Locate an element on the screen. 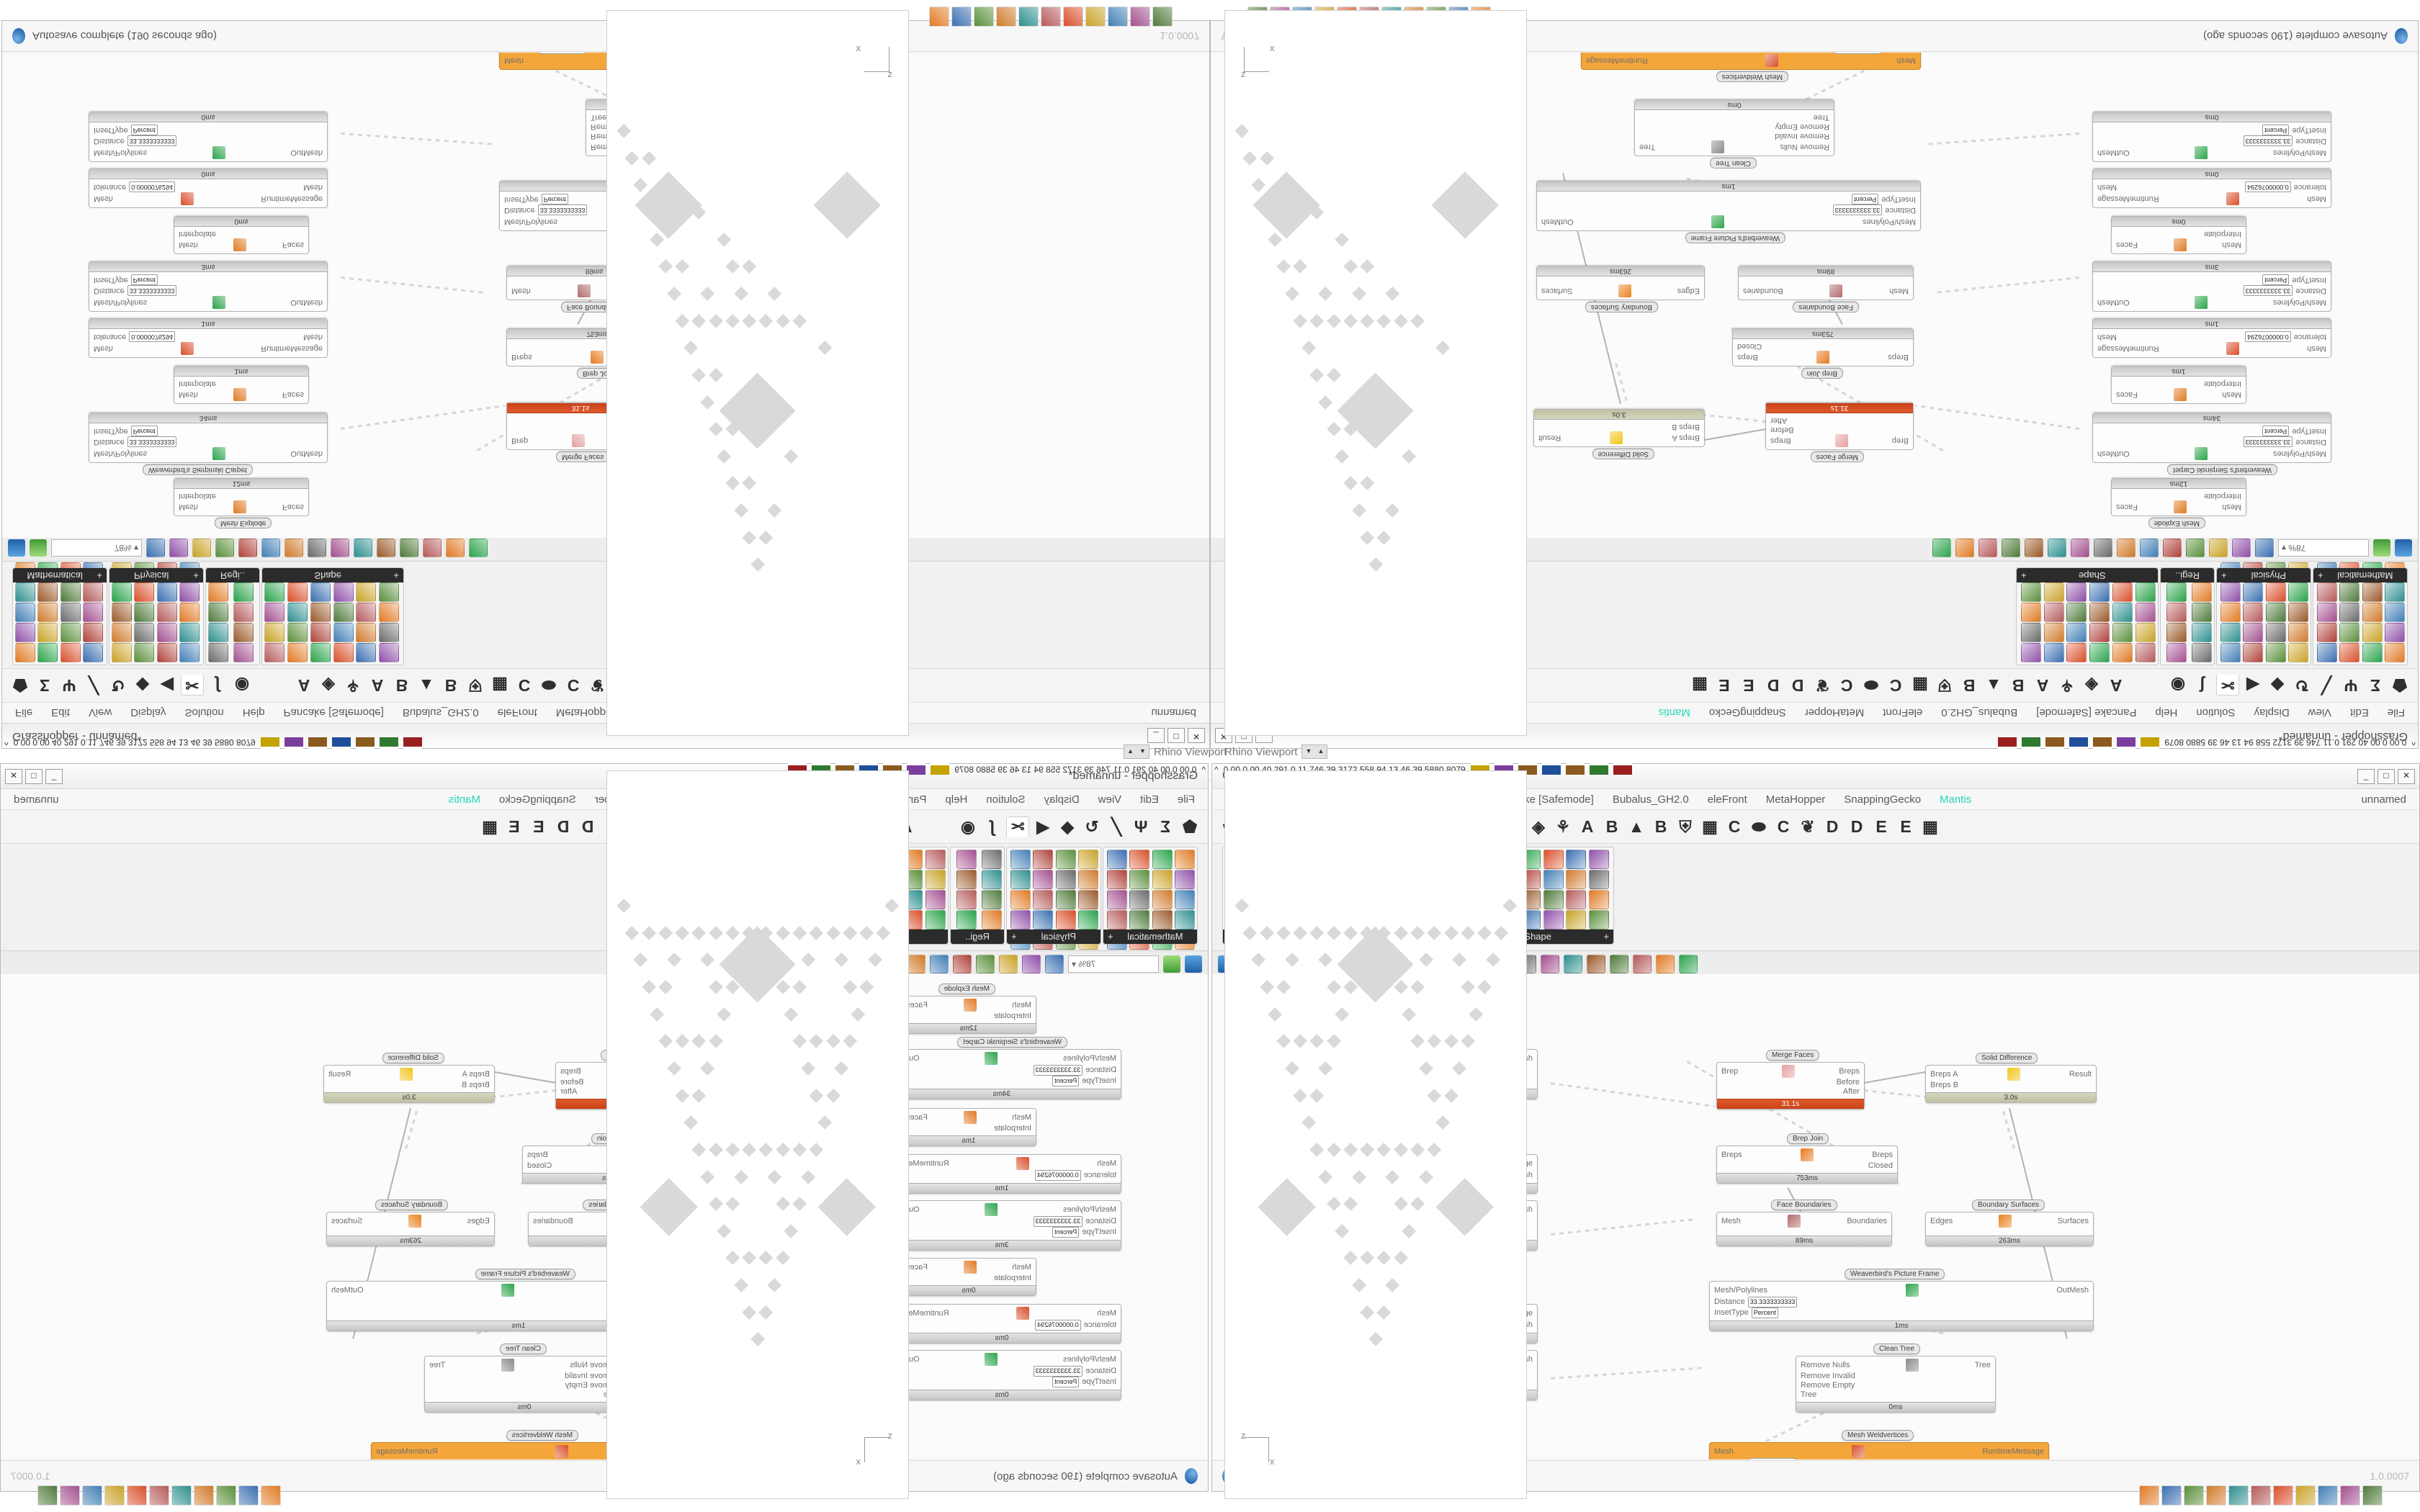  menu-item-solution: Solution is located at coordinates (1006, 799).